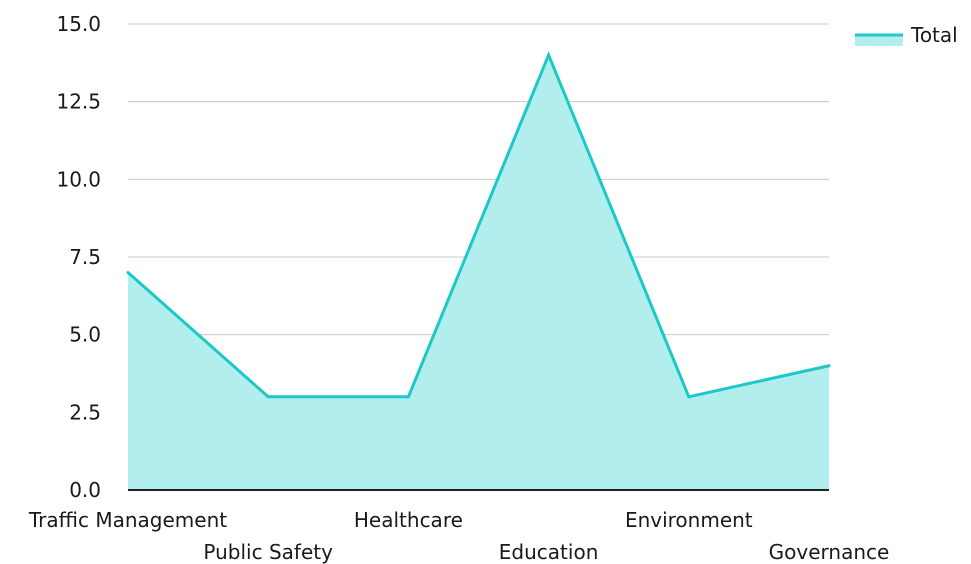  What do you see at coordinates (78, 24) in the screenshot?
I see `y-tick-label: 15.0` at bounding box center [78, 24].